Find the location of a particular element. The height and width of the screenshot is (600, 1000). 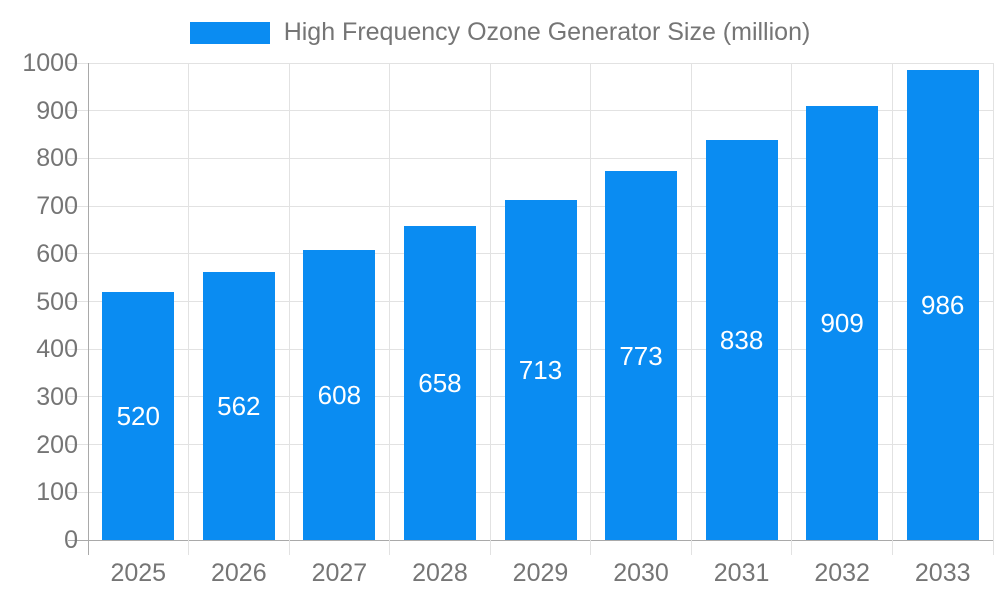

y-tick-label: 700 is located at coordinates (57, 206).